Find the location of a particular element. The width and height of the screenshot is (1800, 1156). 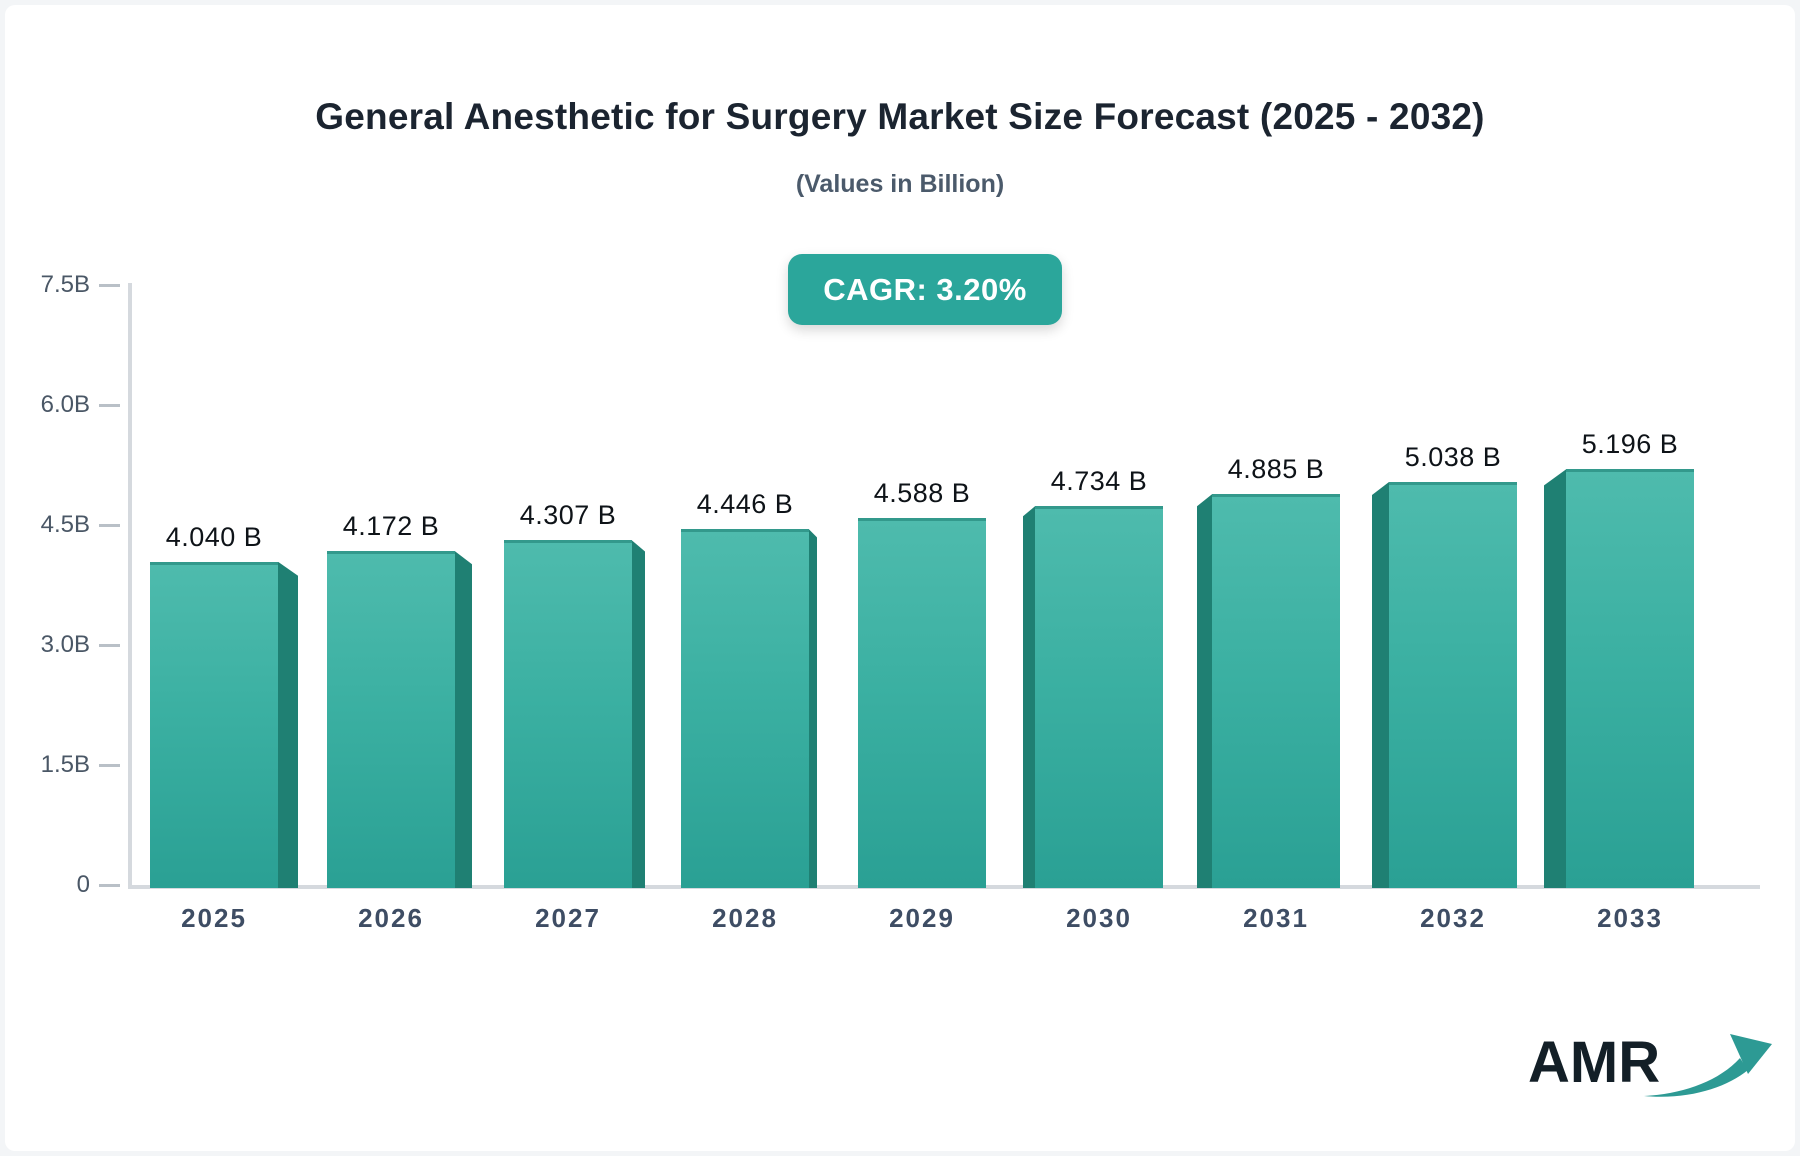

bar-2033 is located at coordinates (1630, 678).